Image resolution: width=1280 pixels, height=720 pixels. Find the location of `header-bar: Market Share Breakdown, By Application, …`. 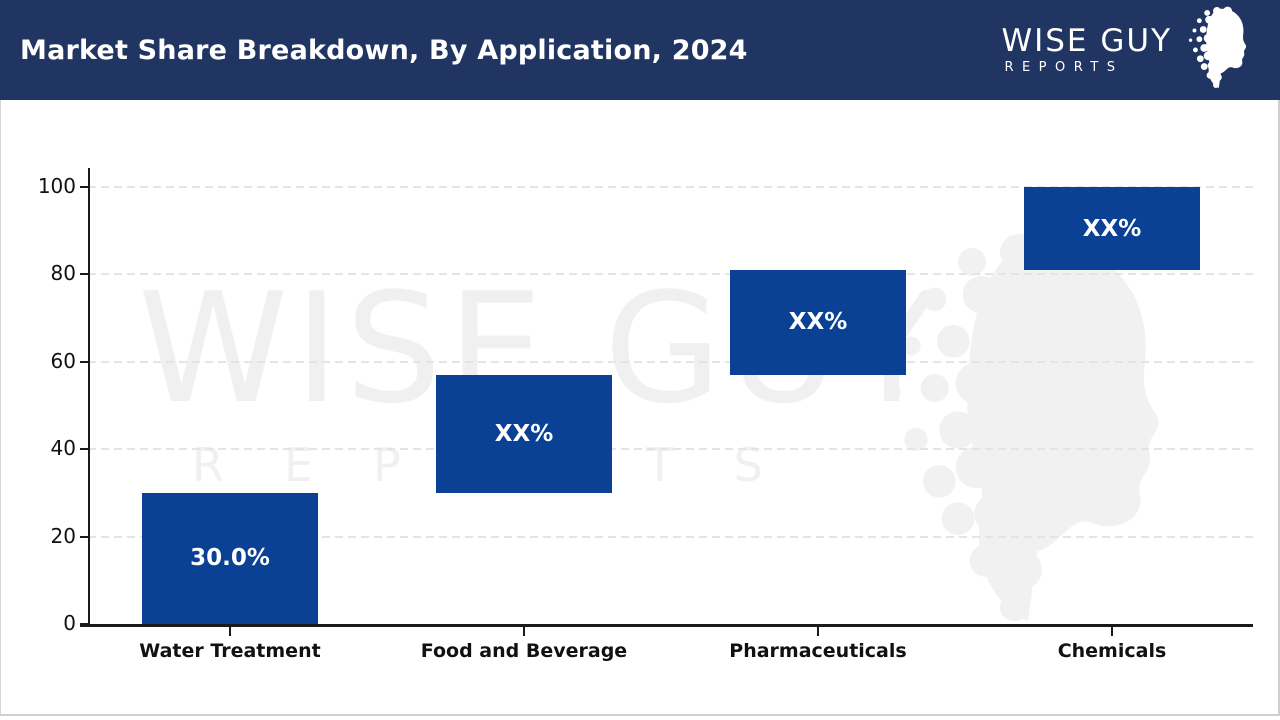

header-bar: Market Share Breakdown, By Application, … is located at coordinates (640, 50).